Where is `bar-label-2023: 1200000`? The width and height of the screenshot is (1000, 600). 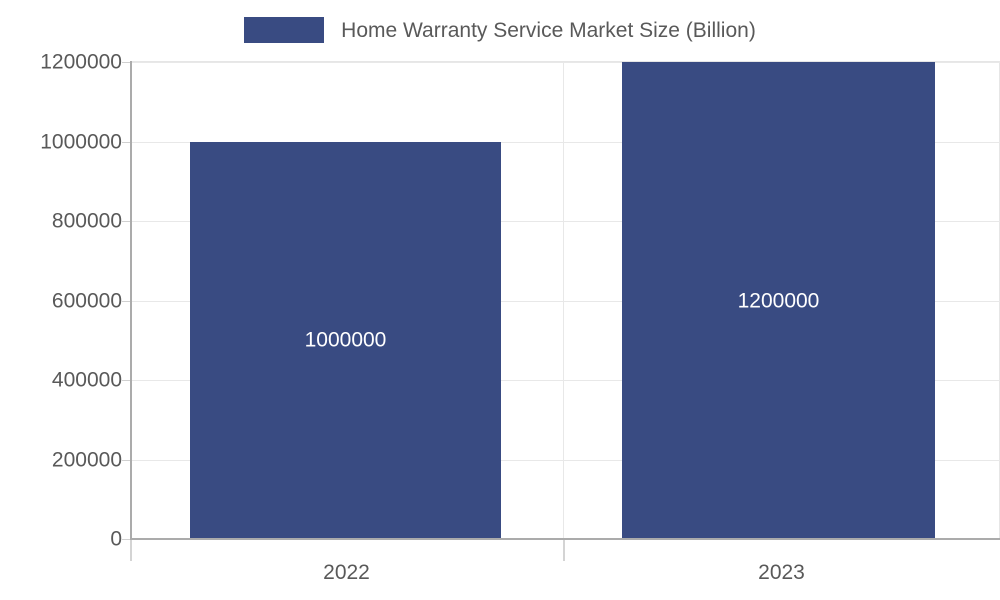
bar-label-2023: 1200000 is located at coordinates (778, 300).